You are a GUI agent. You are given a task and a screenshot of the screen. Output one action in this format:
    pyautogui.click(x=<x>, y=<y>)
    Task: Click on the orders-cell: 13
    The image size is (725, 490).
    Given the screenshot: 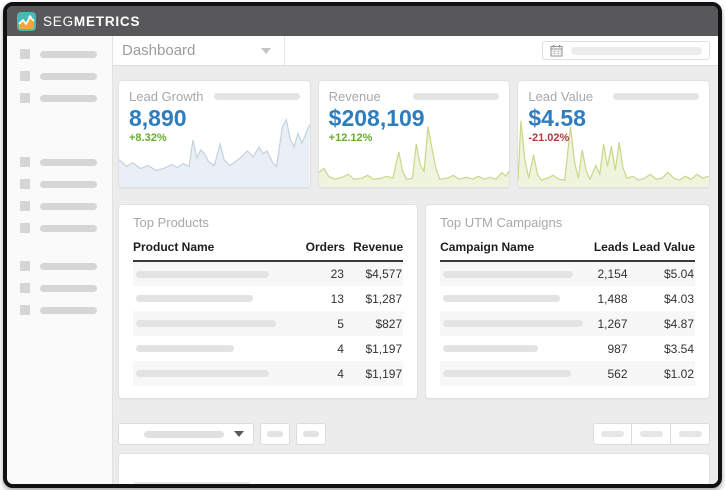 What is the action you would take?
    pyautogui.click(x=337, y=298)
    